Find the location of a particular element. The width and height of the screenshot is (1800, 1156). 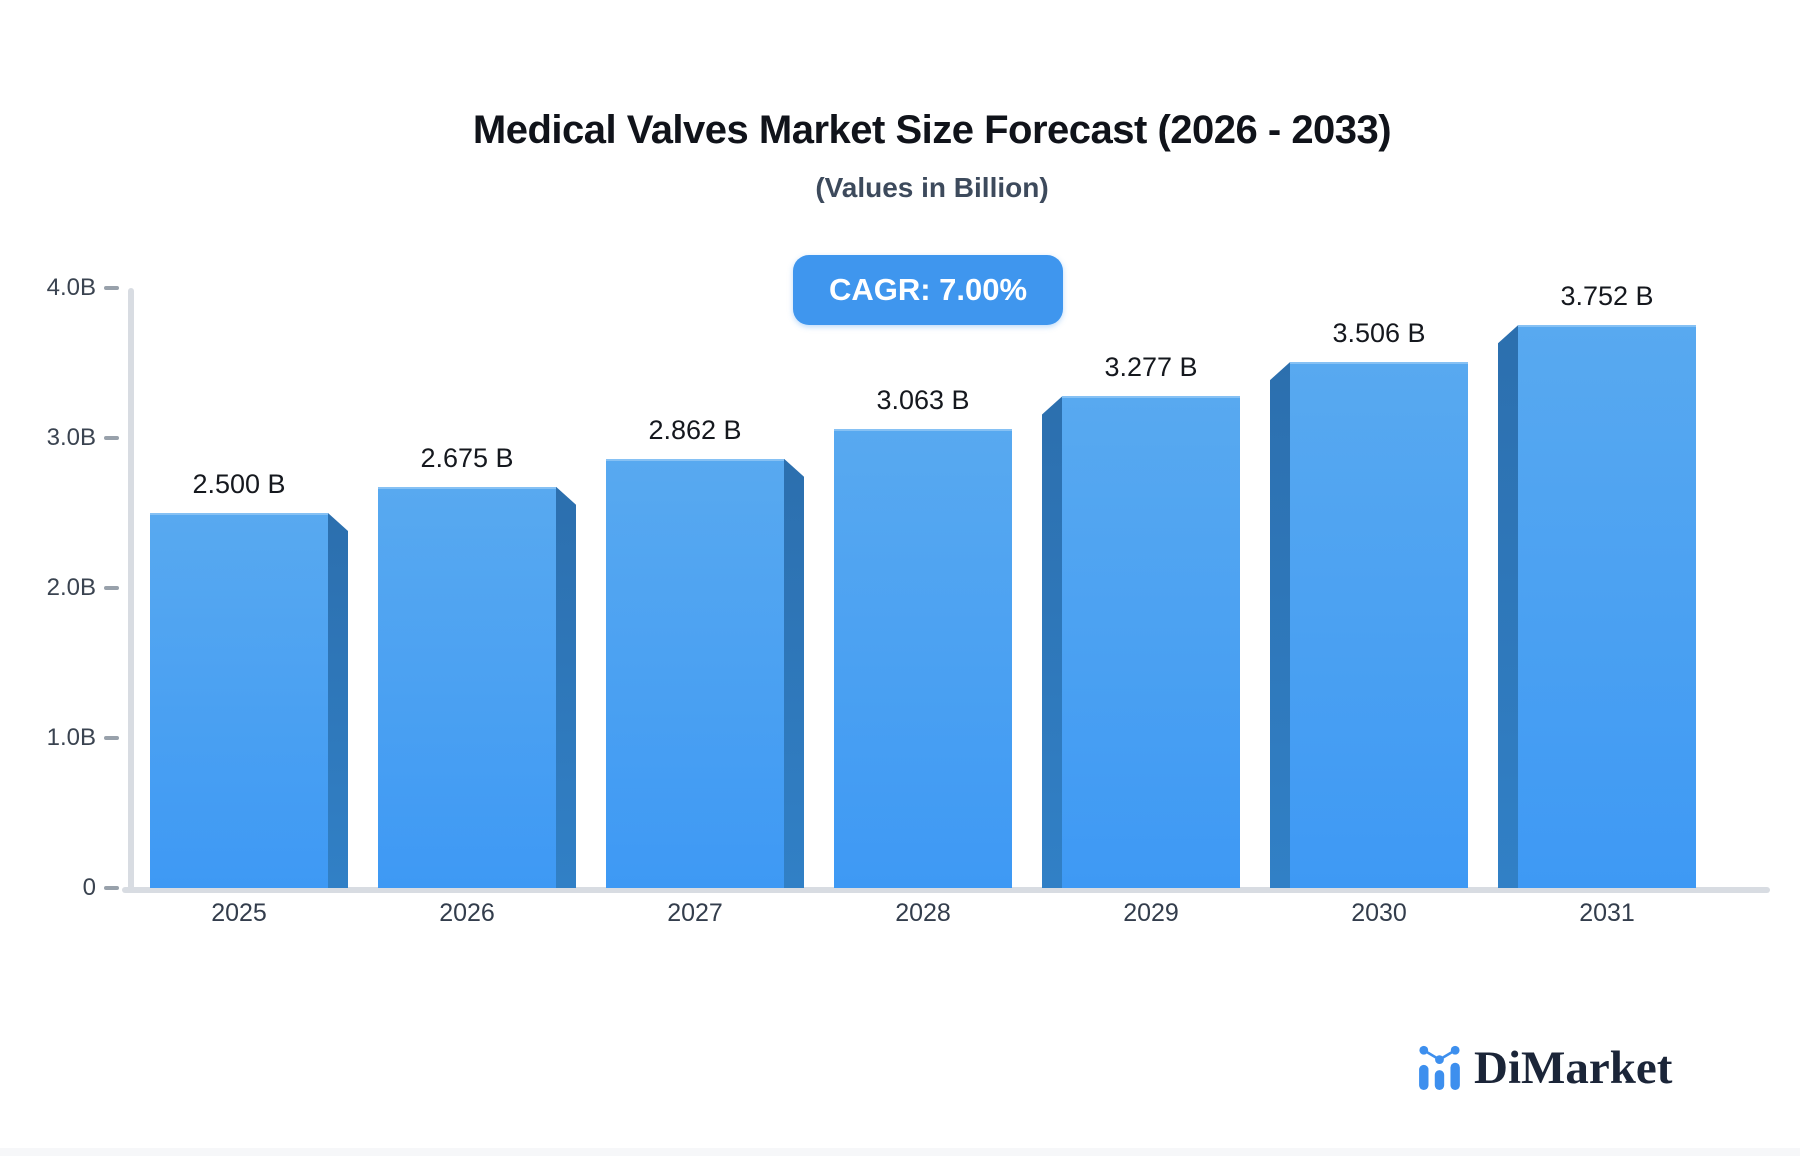

x-axis-baseline is located at coordinates (946, 890).